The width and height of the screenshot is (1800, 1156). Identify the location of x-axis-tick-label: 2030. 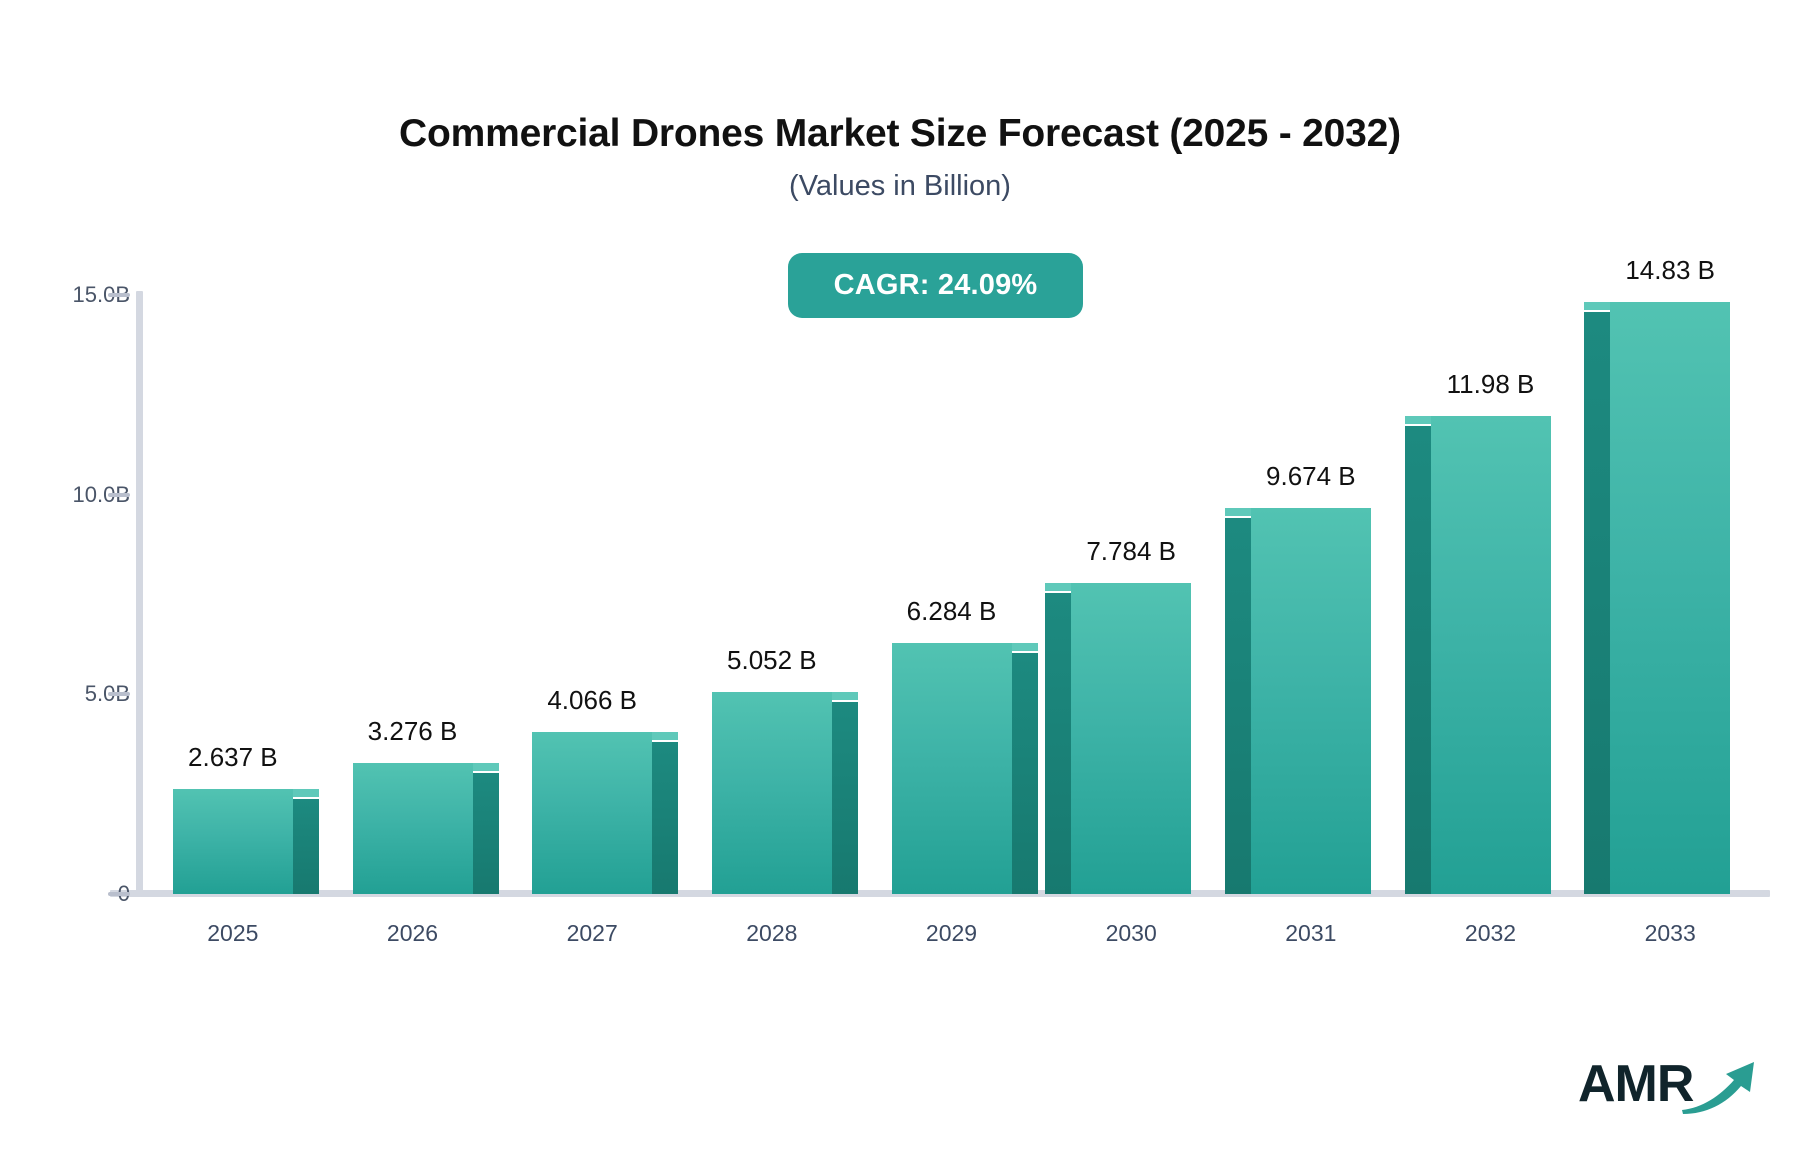
(1131, 933).